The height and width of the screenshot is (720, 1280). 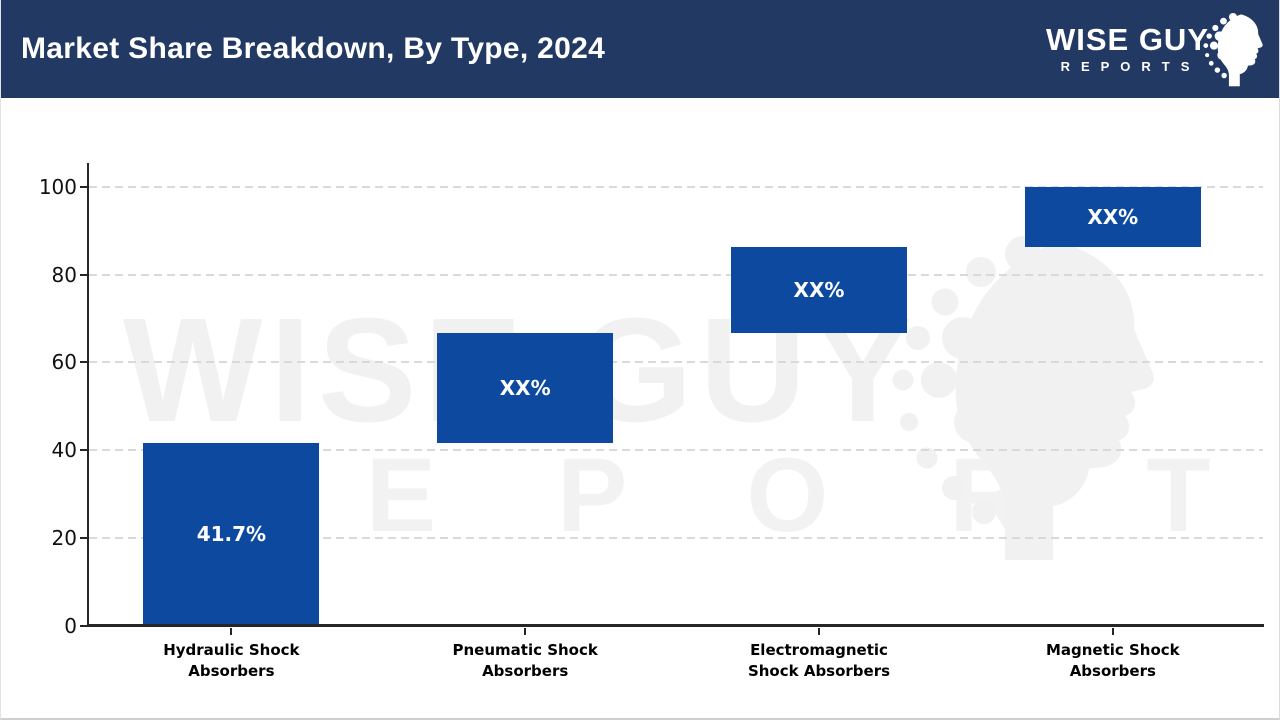 I want to click on brand-name: WISE GUY, so click(x=1127, y=39).